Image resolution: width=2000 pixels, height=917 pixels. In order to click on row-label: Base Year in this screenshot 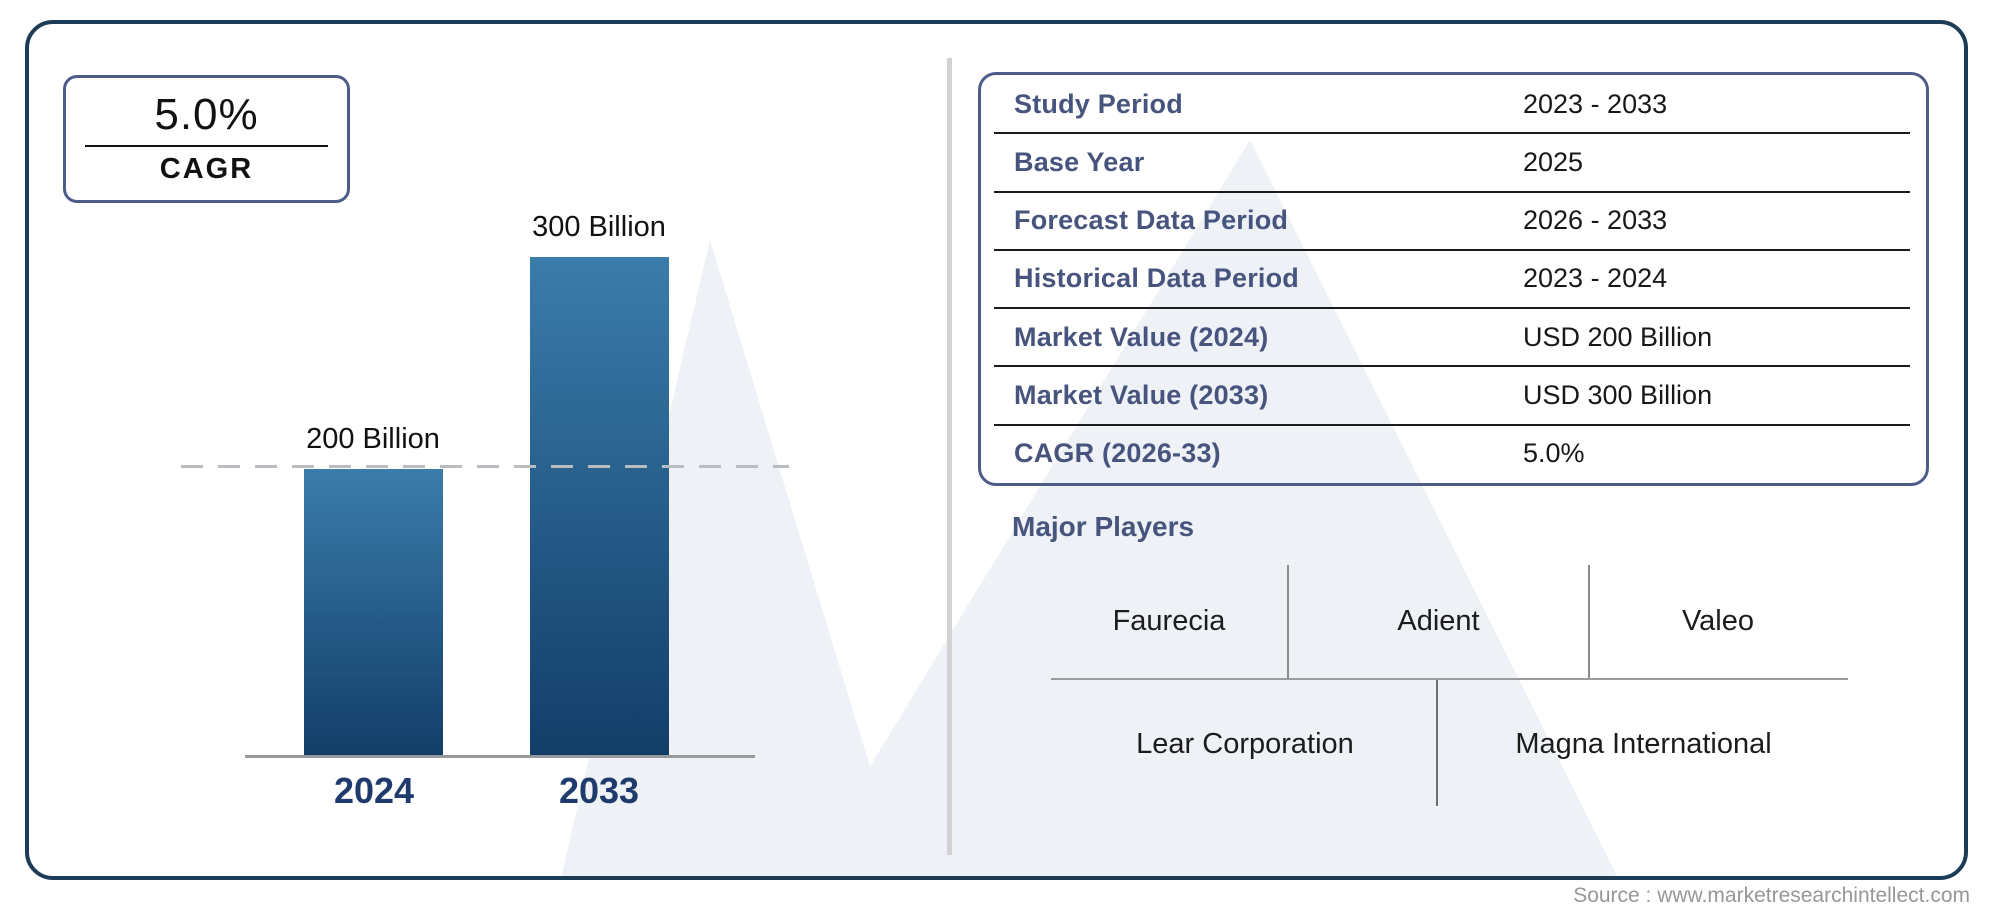, I will do `click(1079, 161)`.